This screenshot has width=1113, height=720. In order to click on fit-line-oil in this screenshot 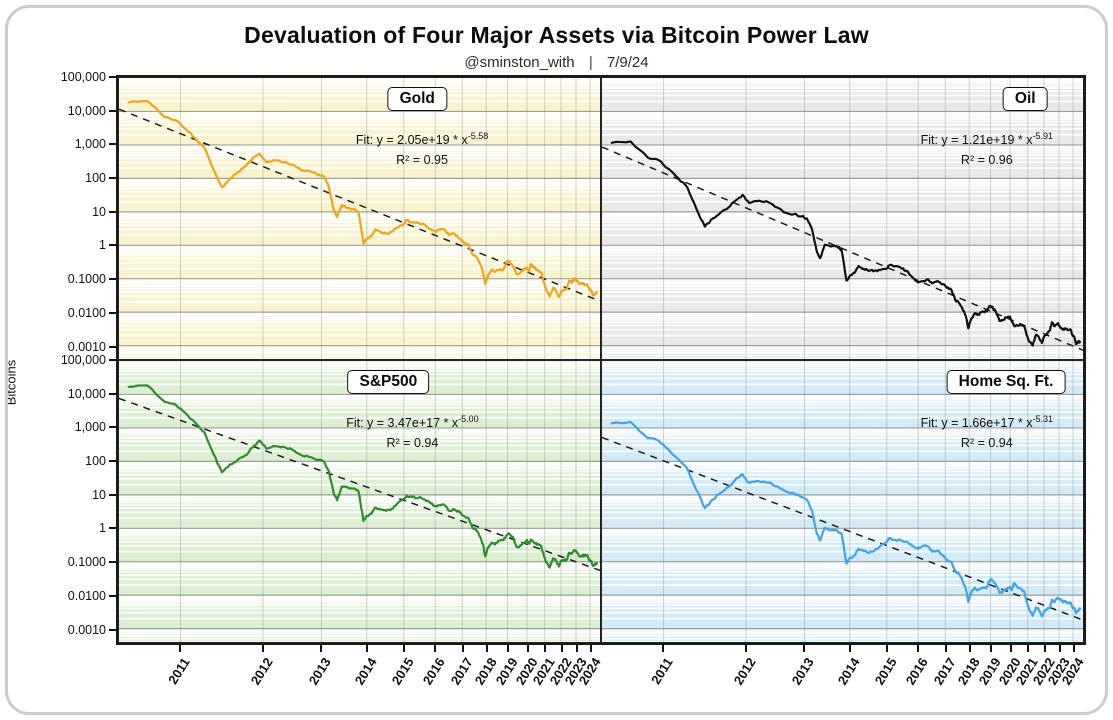, I will do `click(842, 248)`.